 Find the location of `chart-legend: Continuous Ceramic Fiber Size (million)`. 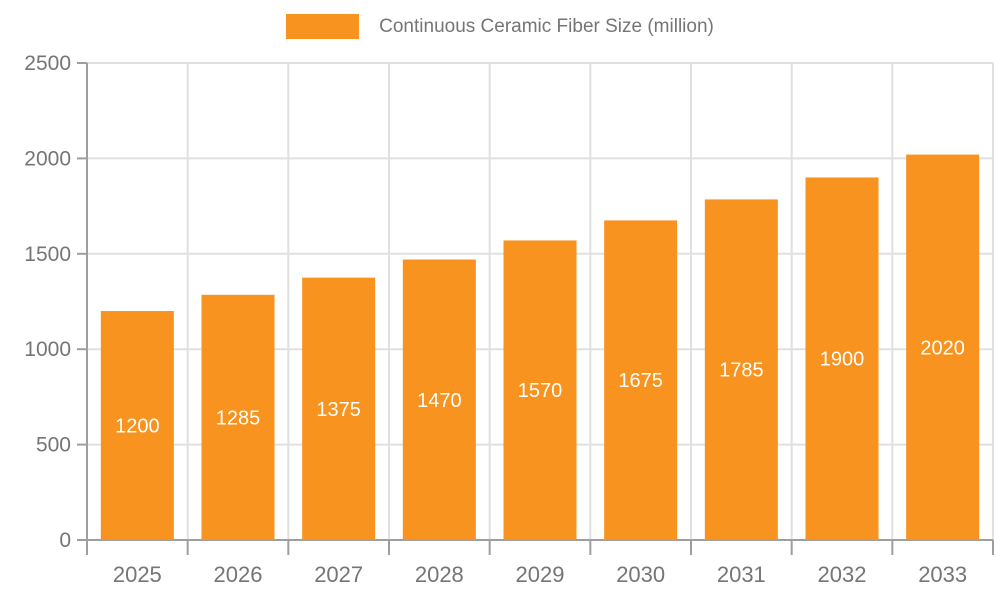

chart-legend: Continuous Ceramic Fiber Size (million) is located at coordinates (500, 26).